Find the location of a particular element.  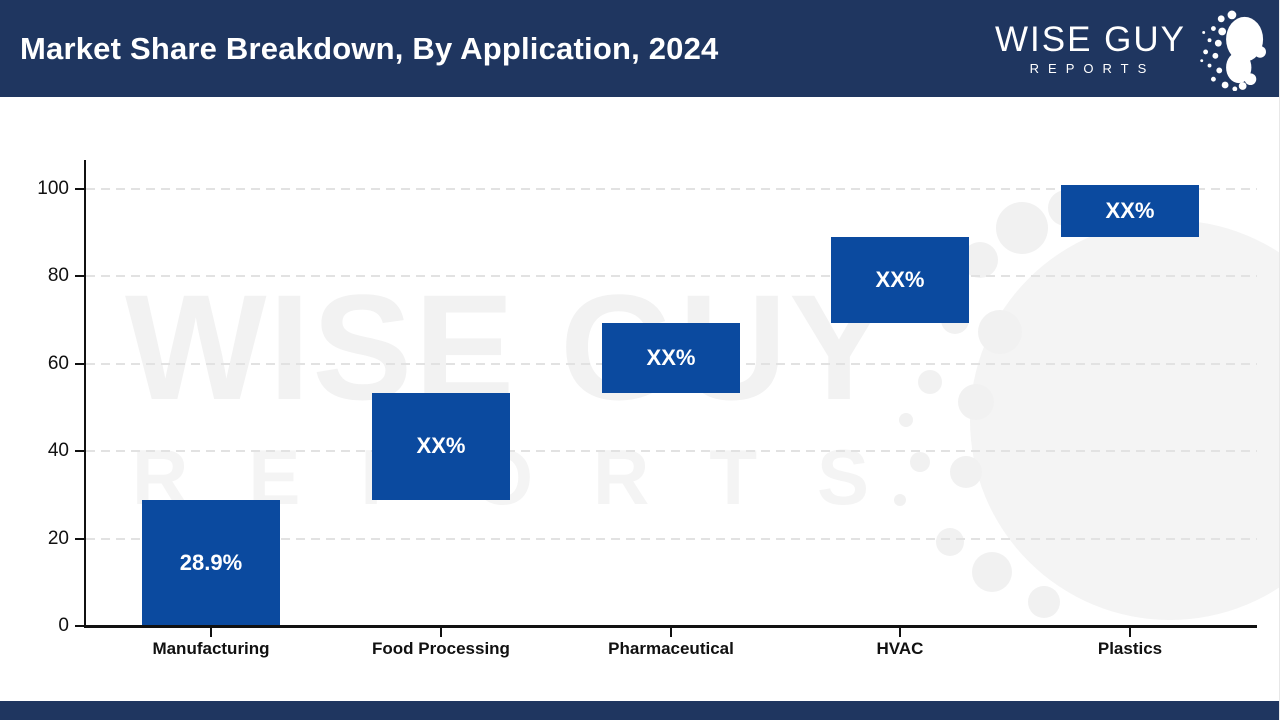

brand-logo-text: WISE GUY REPORTS is located at coordinates (1090, 49).